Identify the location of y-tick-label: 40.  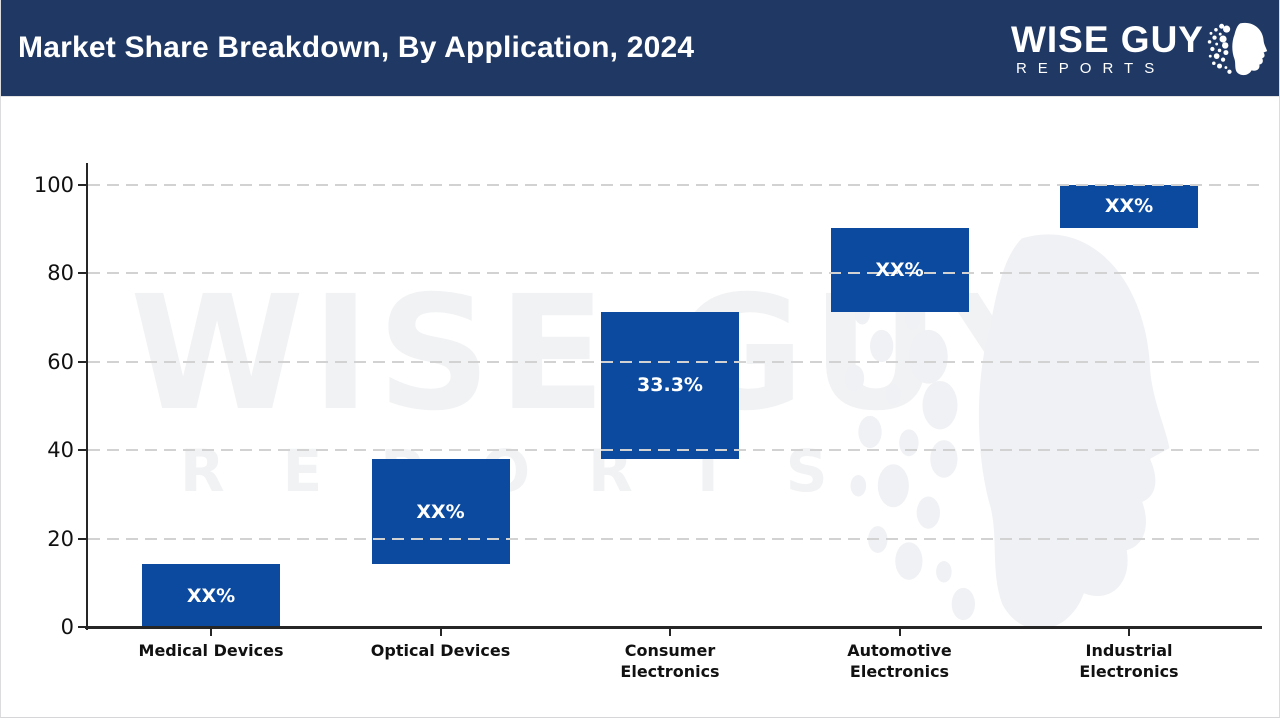
(60, 450).